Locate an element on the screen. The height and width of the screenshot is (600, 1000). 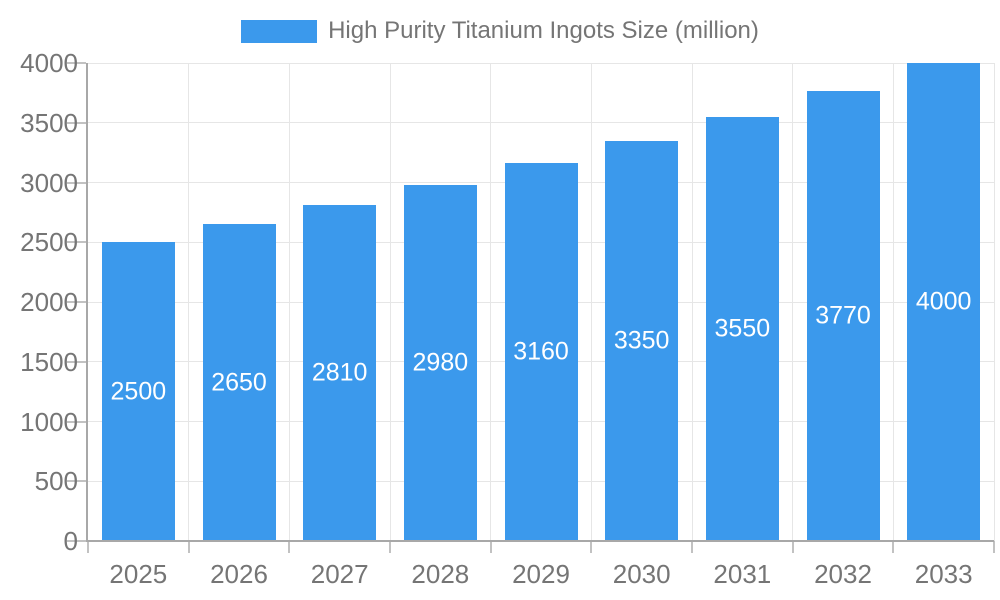
x-axis-label: 2033 is located at coordinates (943, 574).